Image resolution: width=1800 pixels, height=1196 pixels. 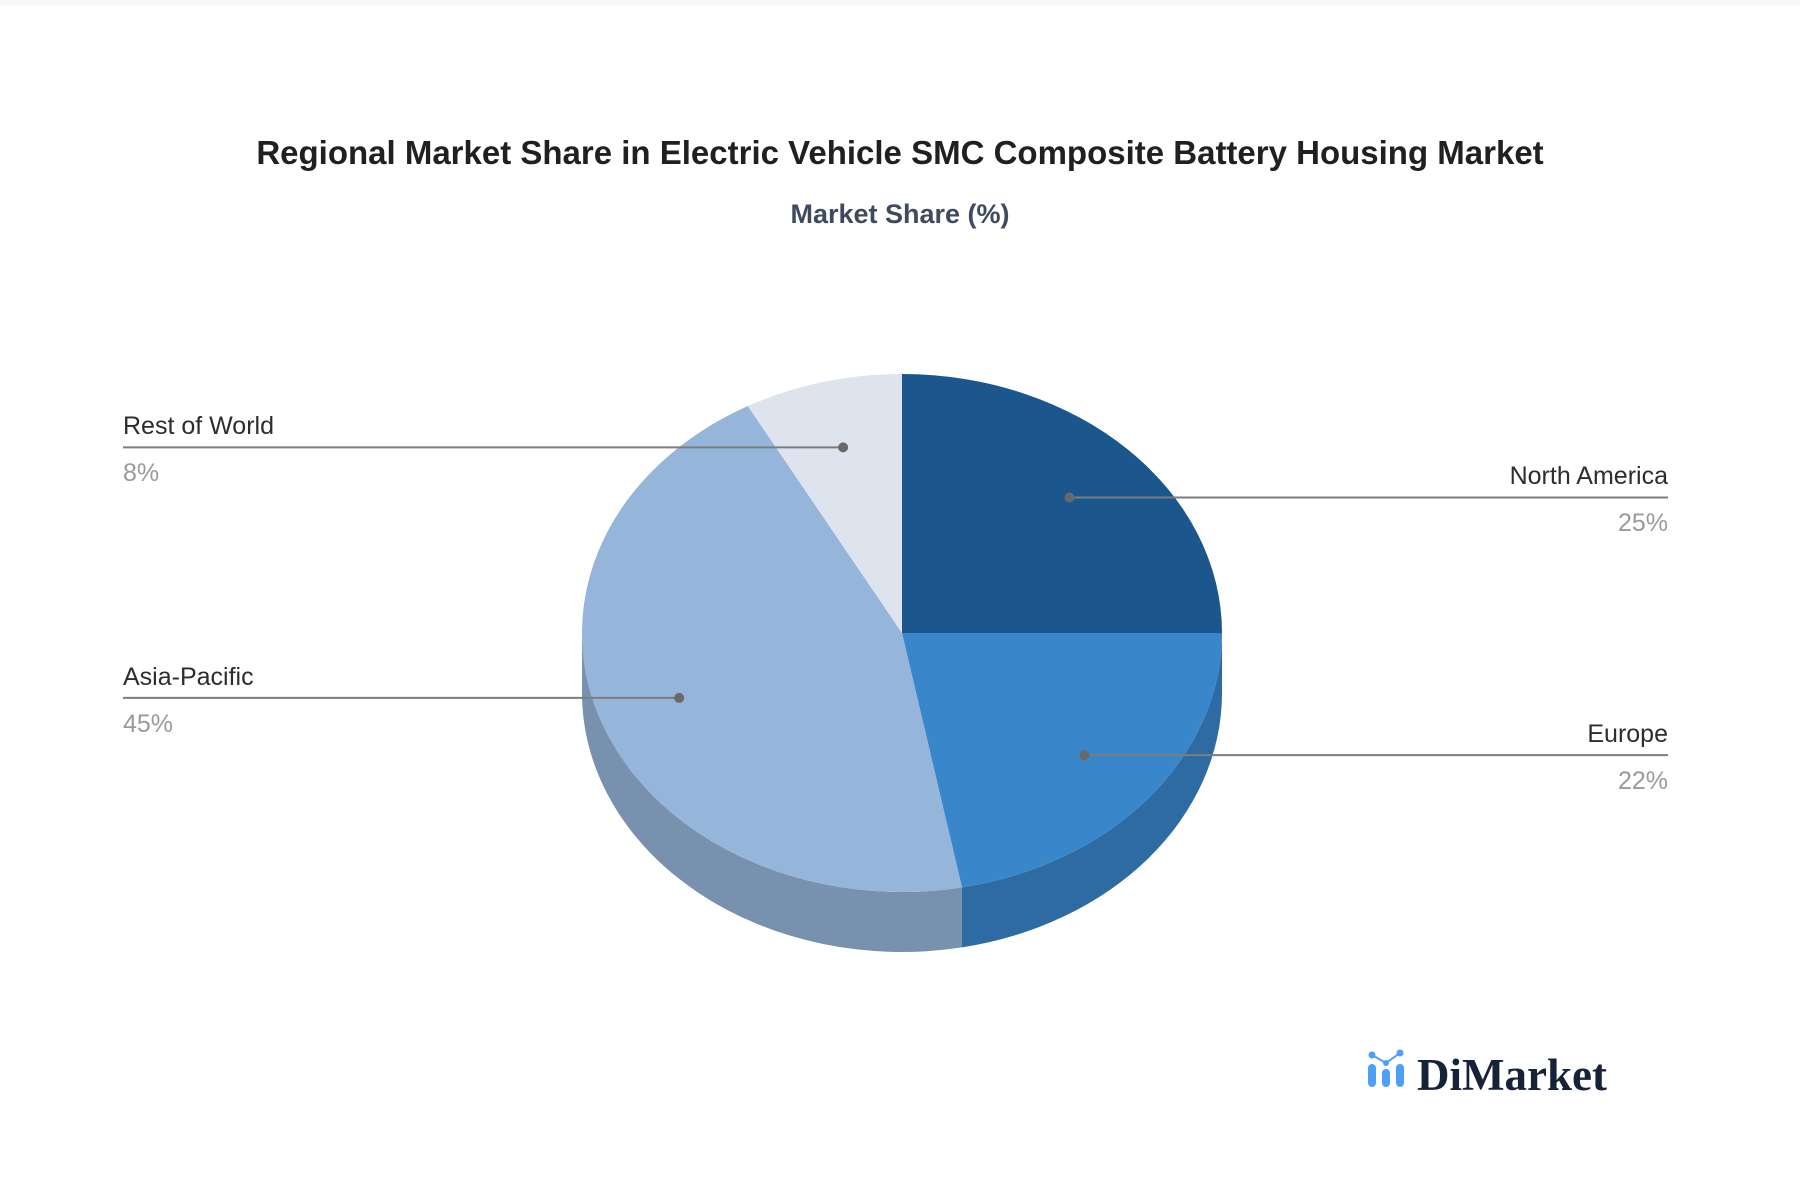 I want to click on leader-dot-asia-pacific, so click(x=679, y=697).